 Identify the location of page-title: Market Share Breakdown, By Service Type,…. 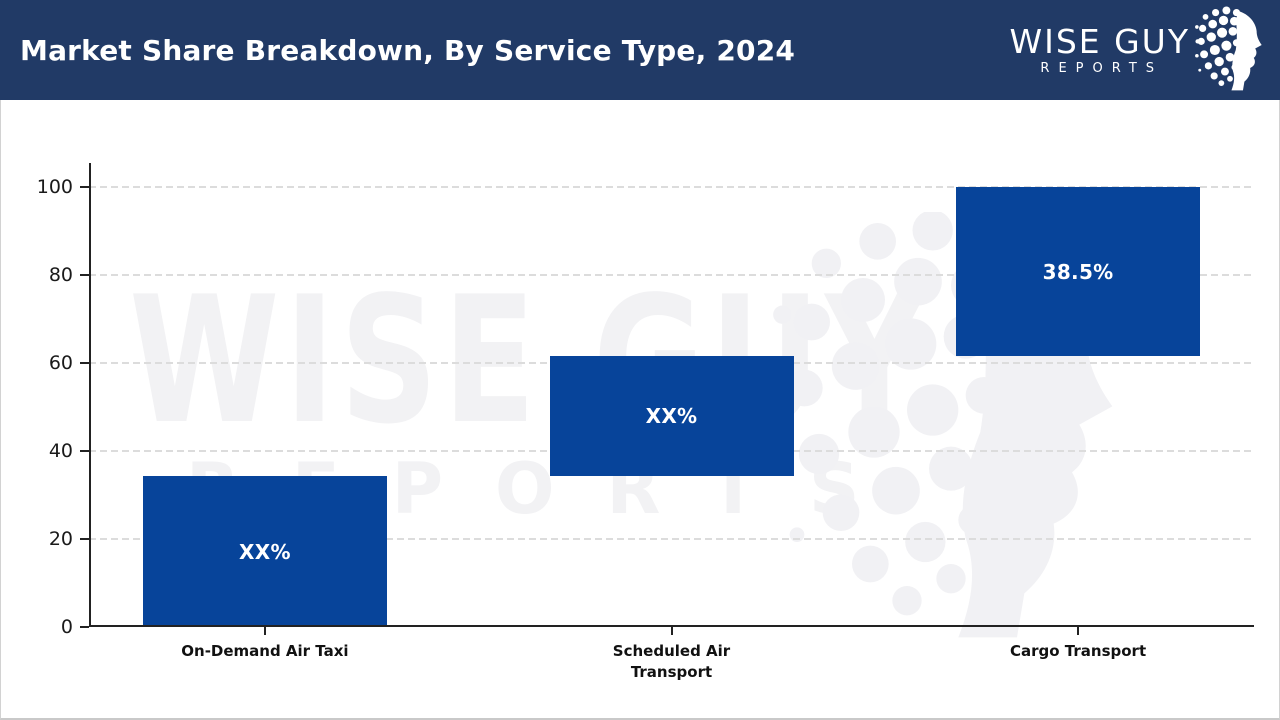
(408, 50).